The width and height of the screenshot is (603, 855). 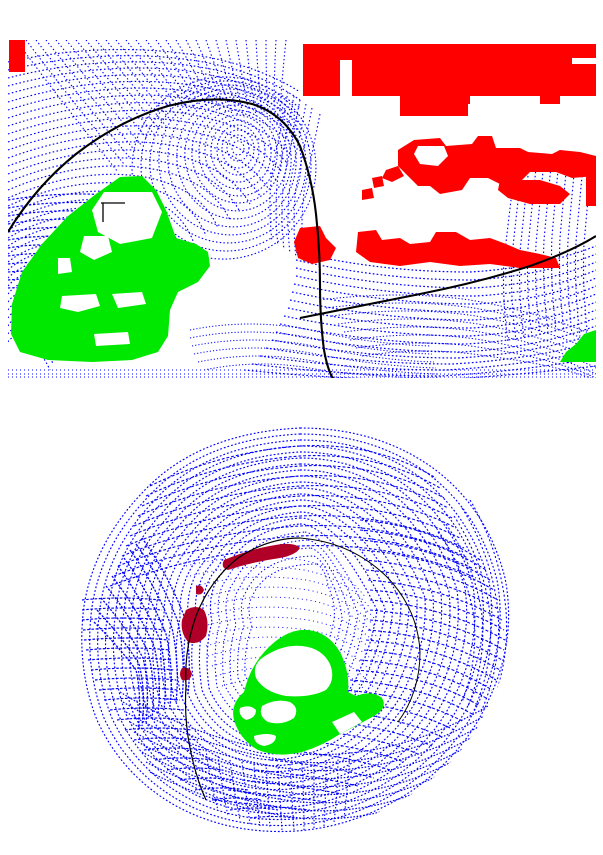 I want to click on blob-black-curve, so click(x=302, y=669).